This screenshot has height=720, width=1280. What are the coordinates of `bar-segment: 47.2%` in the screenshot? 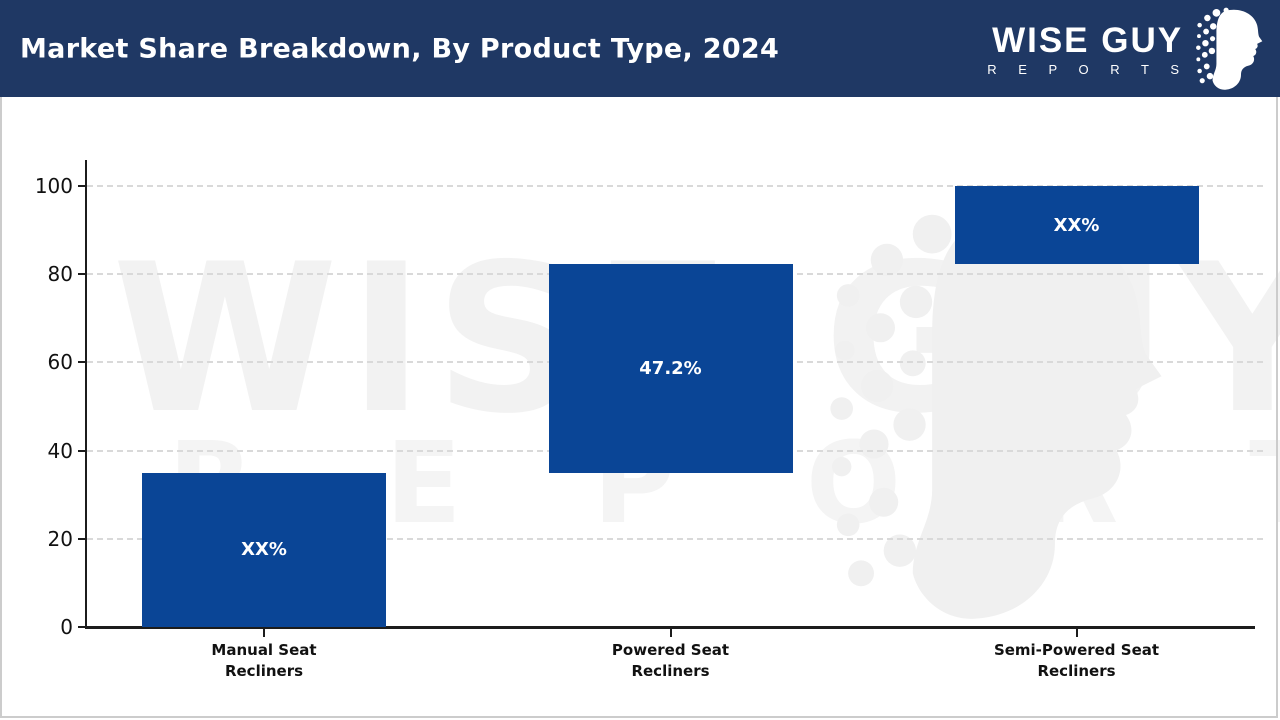 It's located at (670, 368).